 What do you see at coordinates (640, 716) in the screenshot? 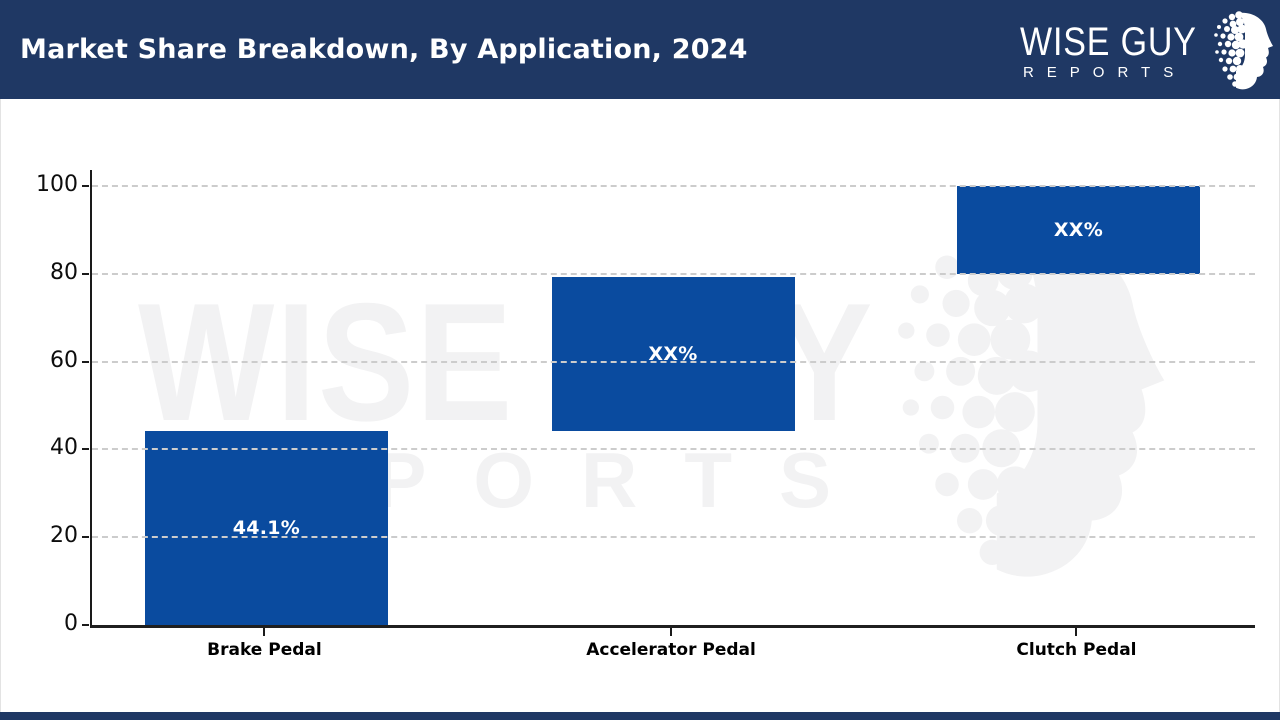
I see `footer-strip` at bounding box center [640, 716].